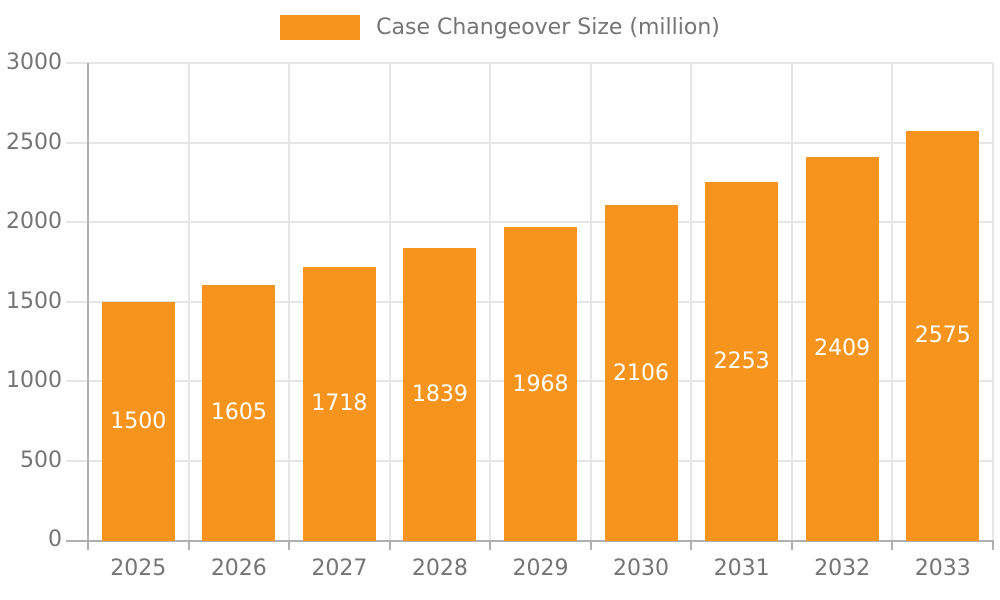 This screenshot has height=600, width=1000. Describe the element at coordinates (34, 380) in the screenshot. I see `y-tick-label: 1000` at that location.